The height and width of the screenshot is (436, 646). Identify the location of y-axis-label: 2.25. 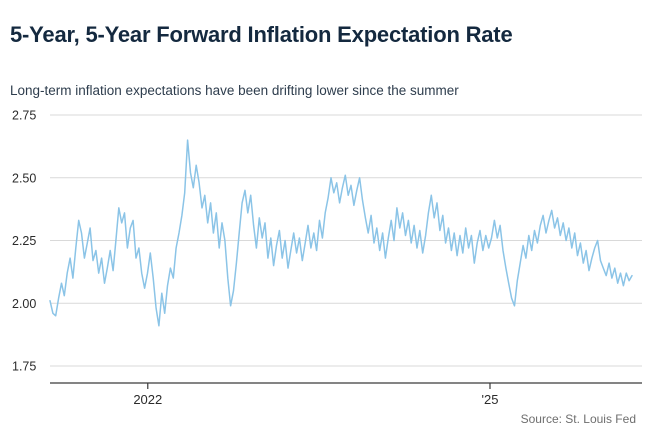
(24, 241).